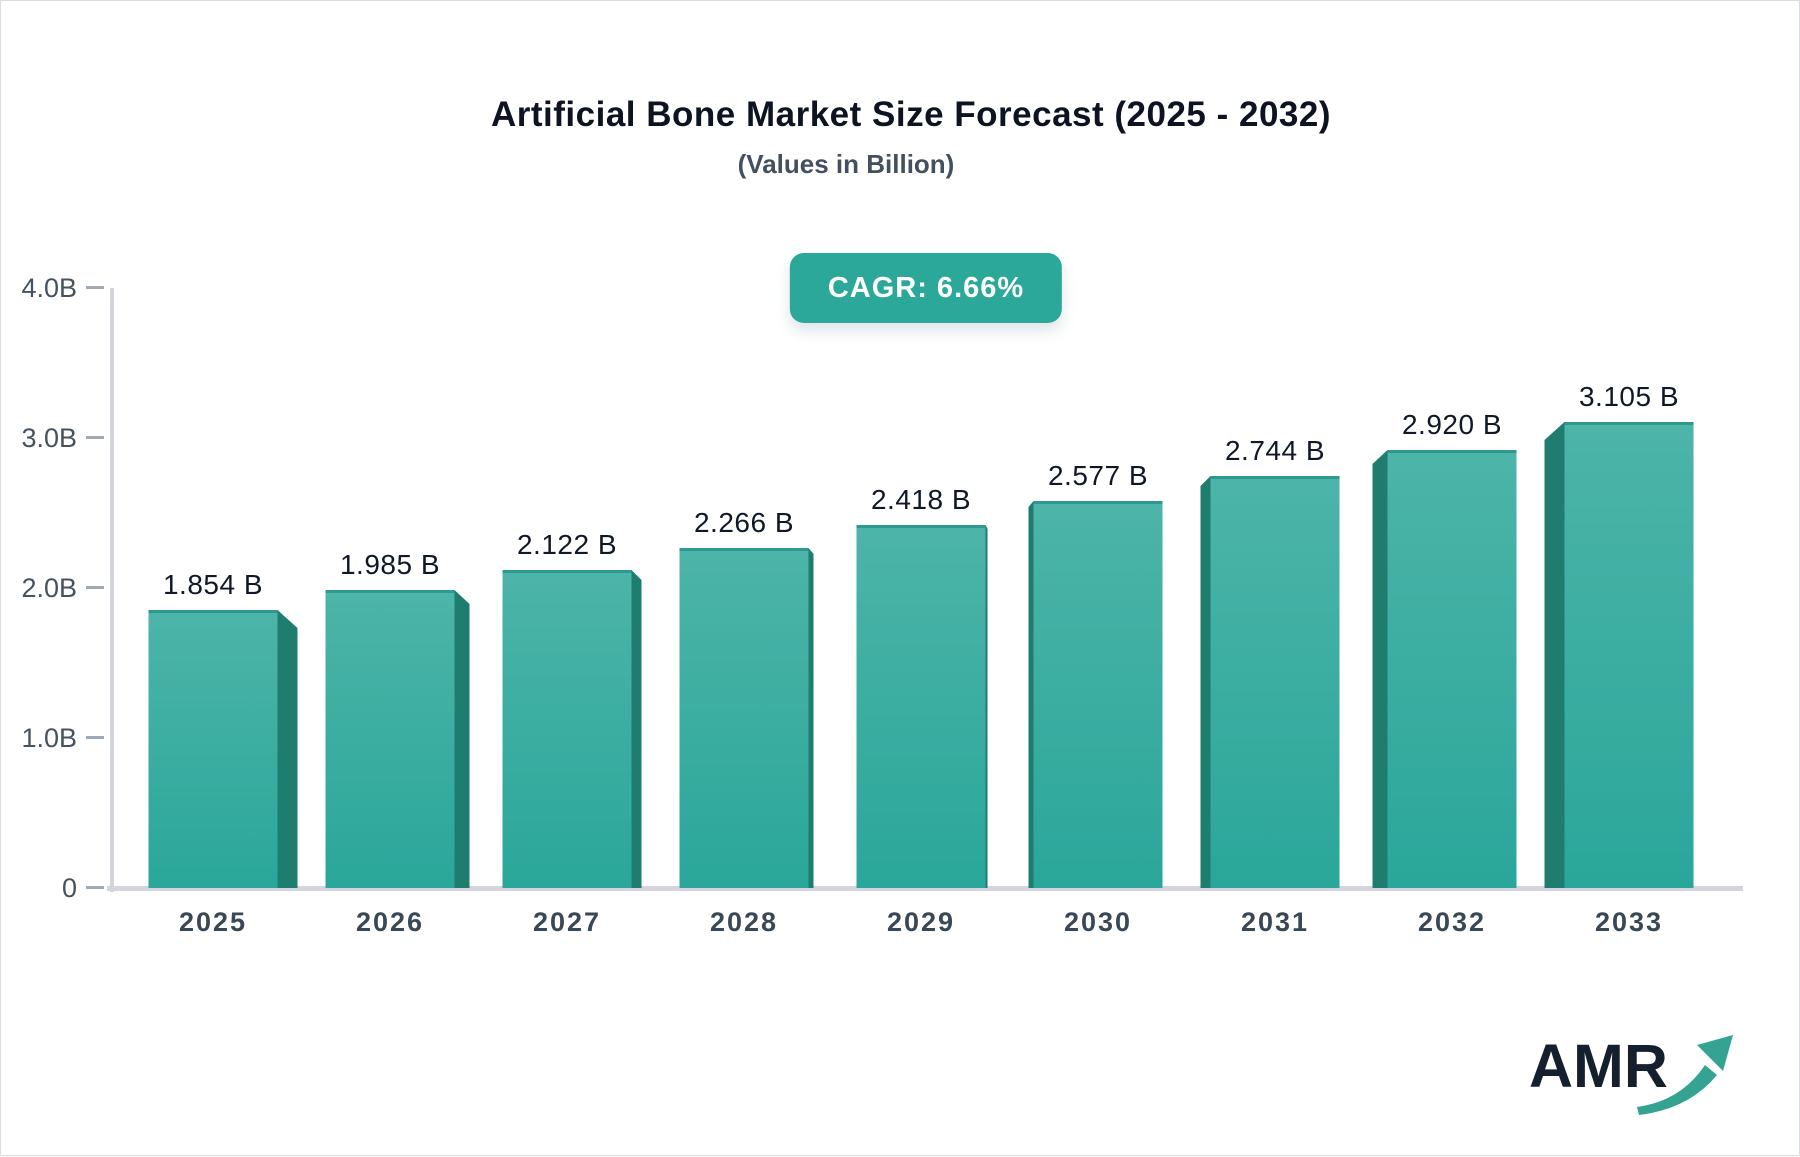  I want to click on bar-top-edge-2033, so click(1629, 423).